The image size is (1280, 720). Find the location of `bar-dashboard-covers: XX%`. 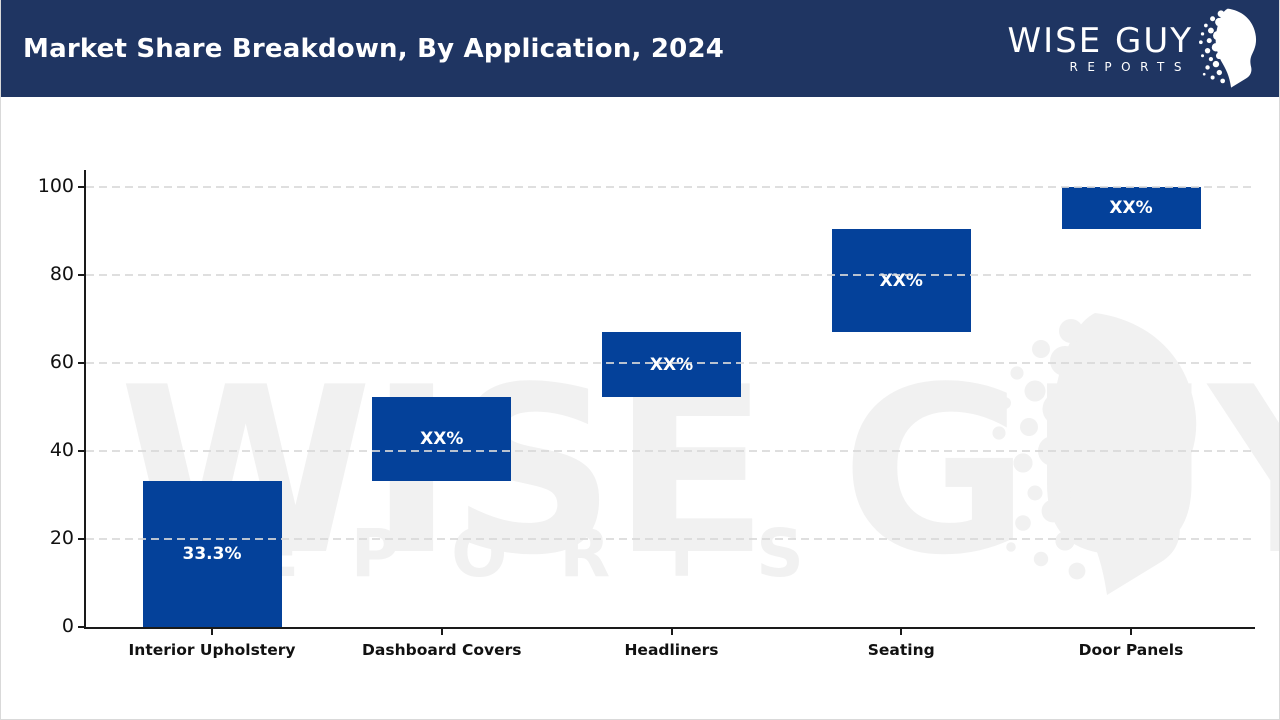

bar-dashboard-covers: XX% is located at coordinates (442, 438).